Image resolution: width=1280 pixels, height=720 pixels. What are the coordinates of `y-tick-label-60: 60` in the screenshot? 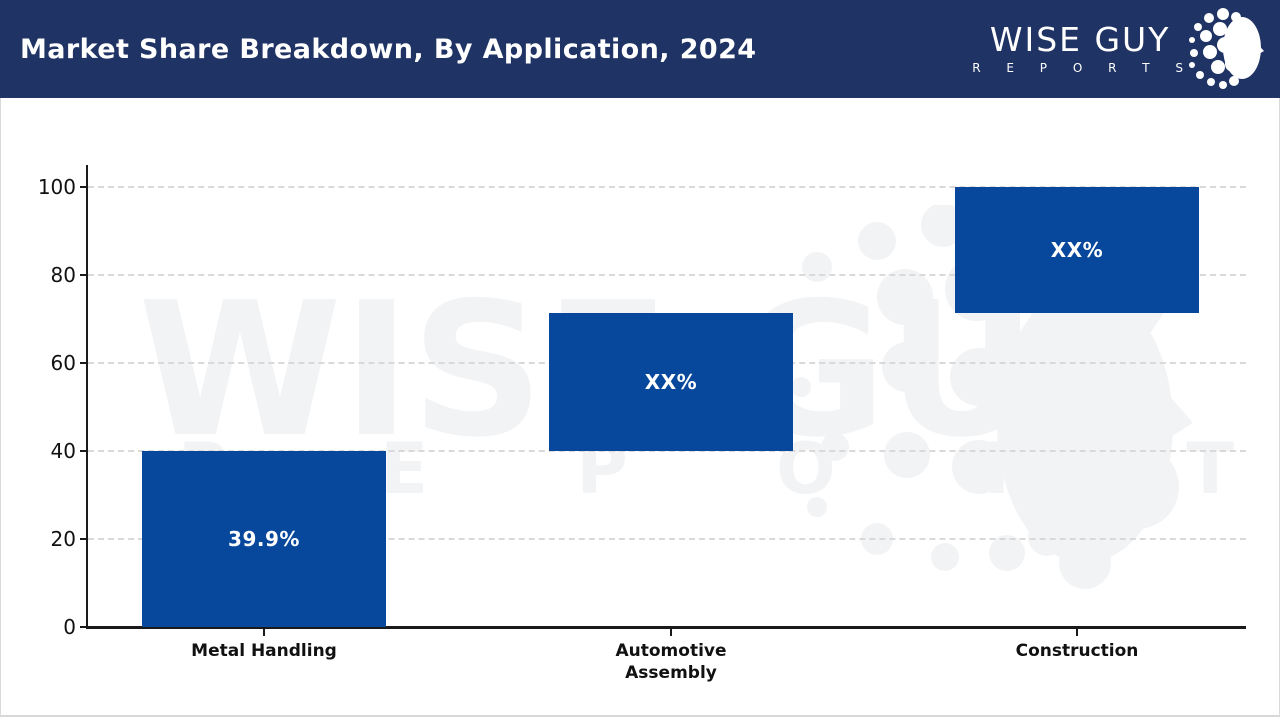 It's located at (63, 363).